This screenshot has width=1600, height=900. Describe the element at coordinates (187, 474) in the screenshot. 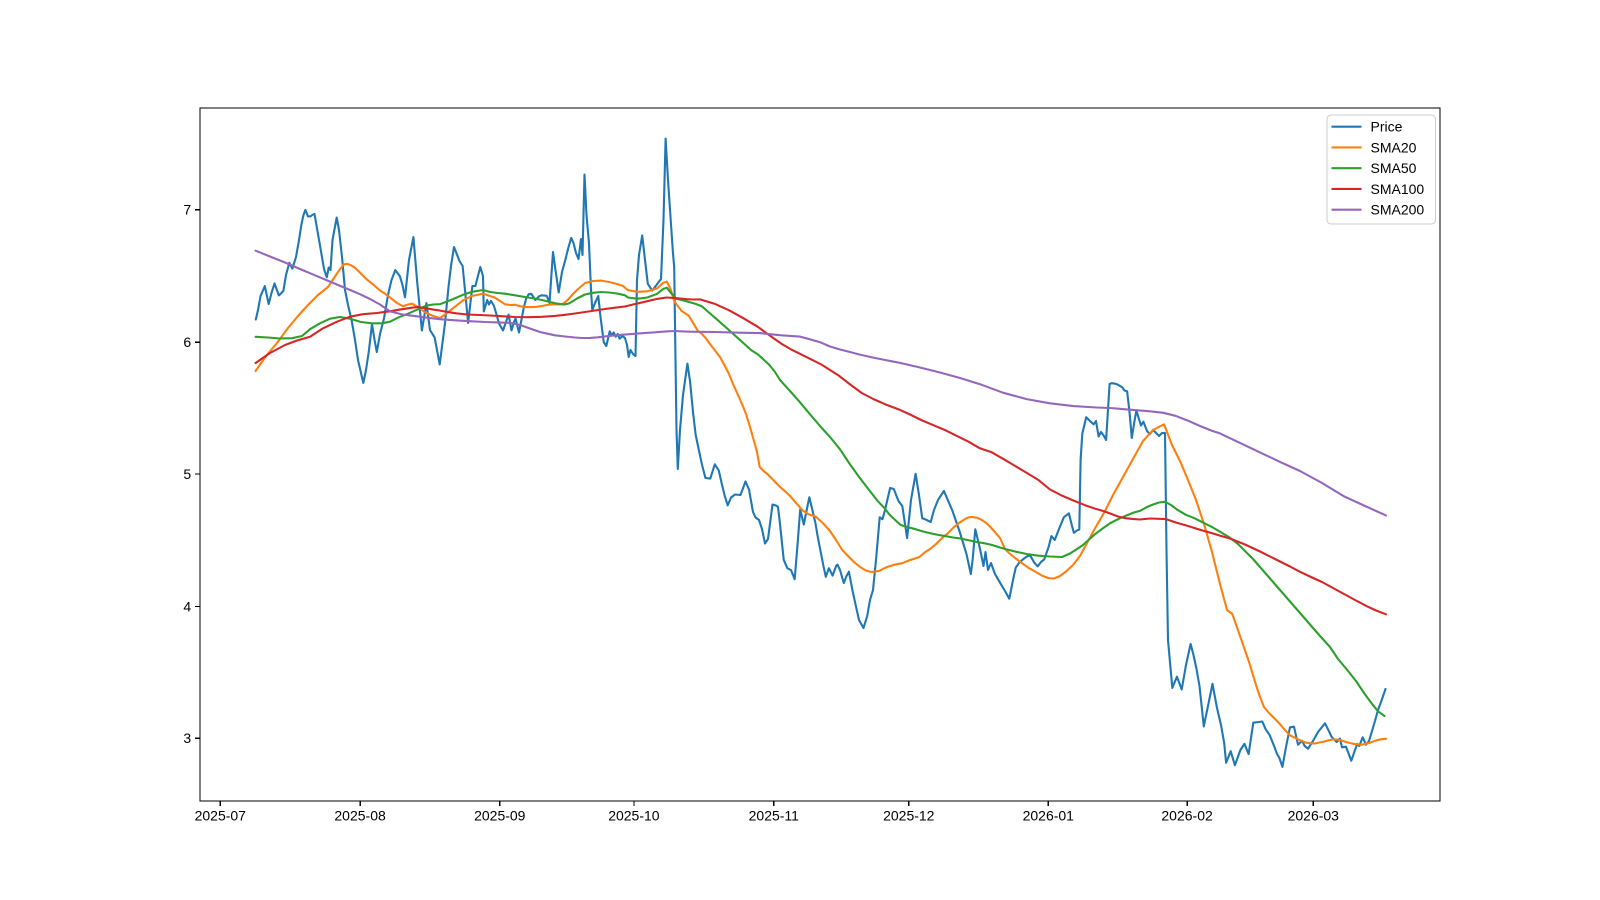

I see `svg-text: 5` at that location.